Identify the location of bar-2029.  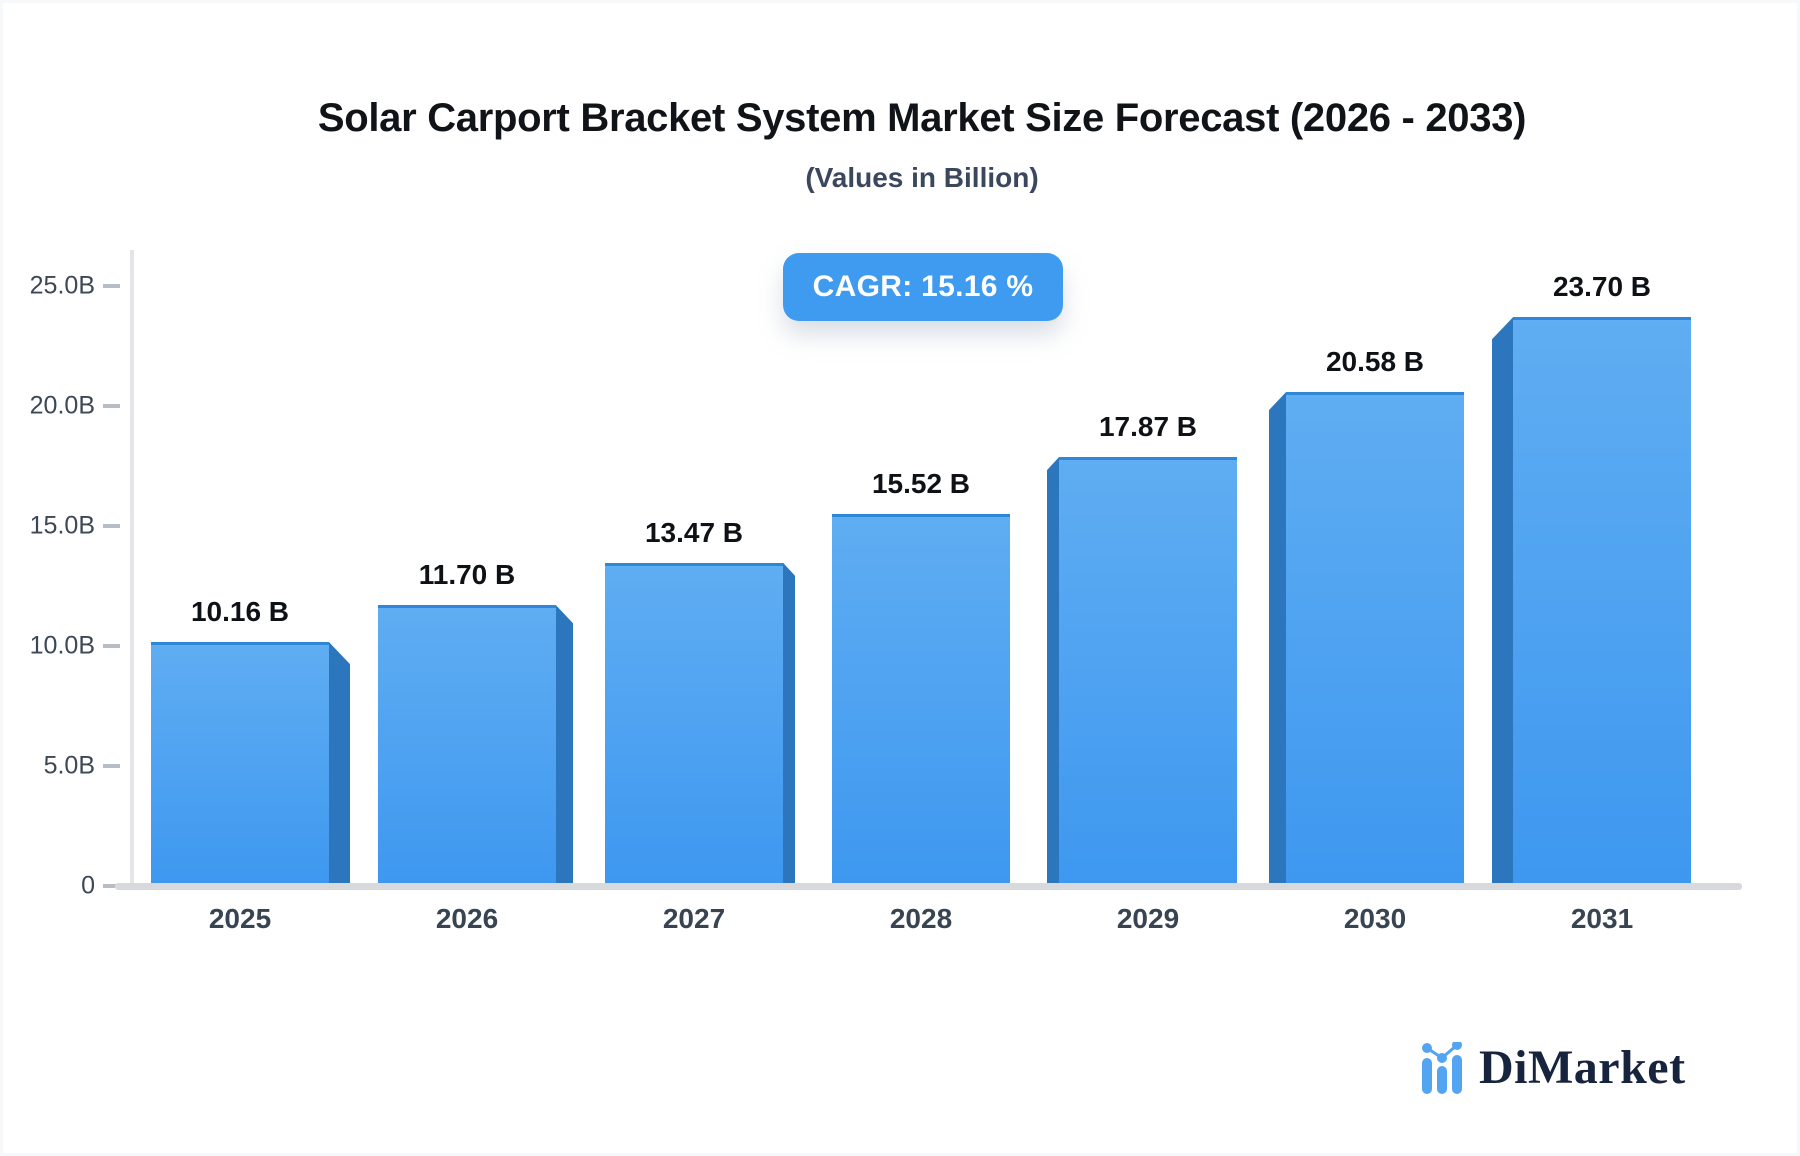
(1148, 671).